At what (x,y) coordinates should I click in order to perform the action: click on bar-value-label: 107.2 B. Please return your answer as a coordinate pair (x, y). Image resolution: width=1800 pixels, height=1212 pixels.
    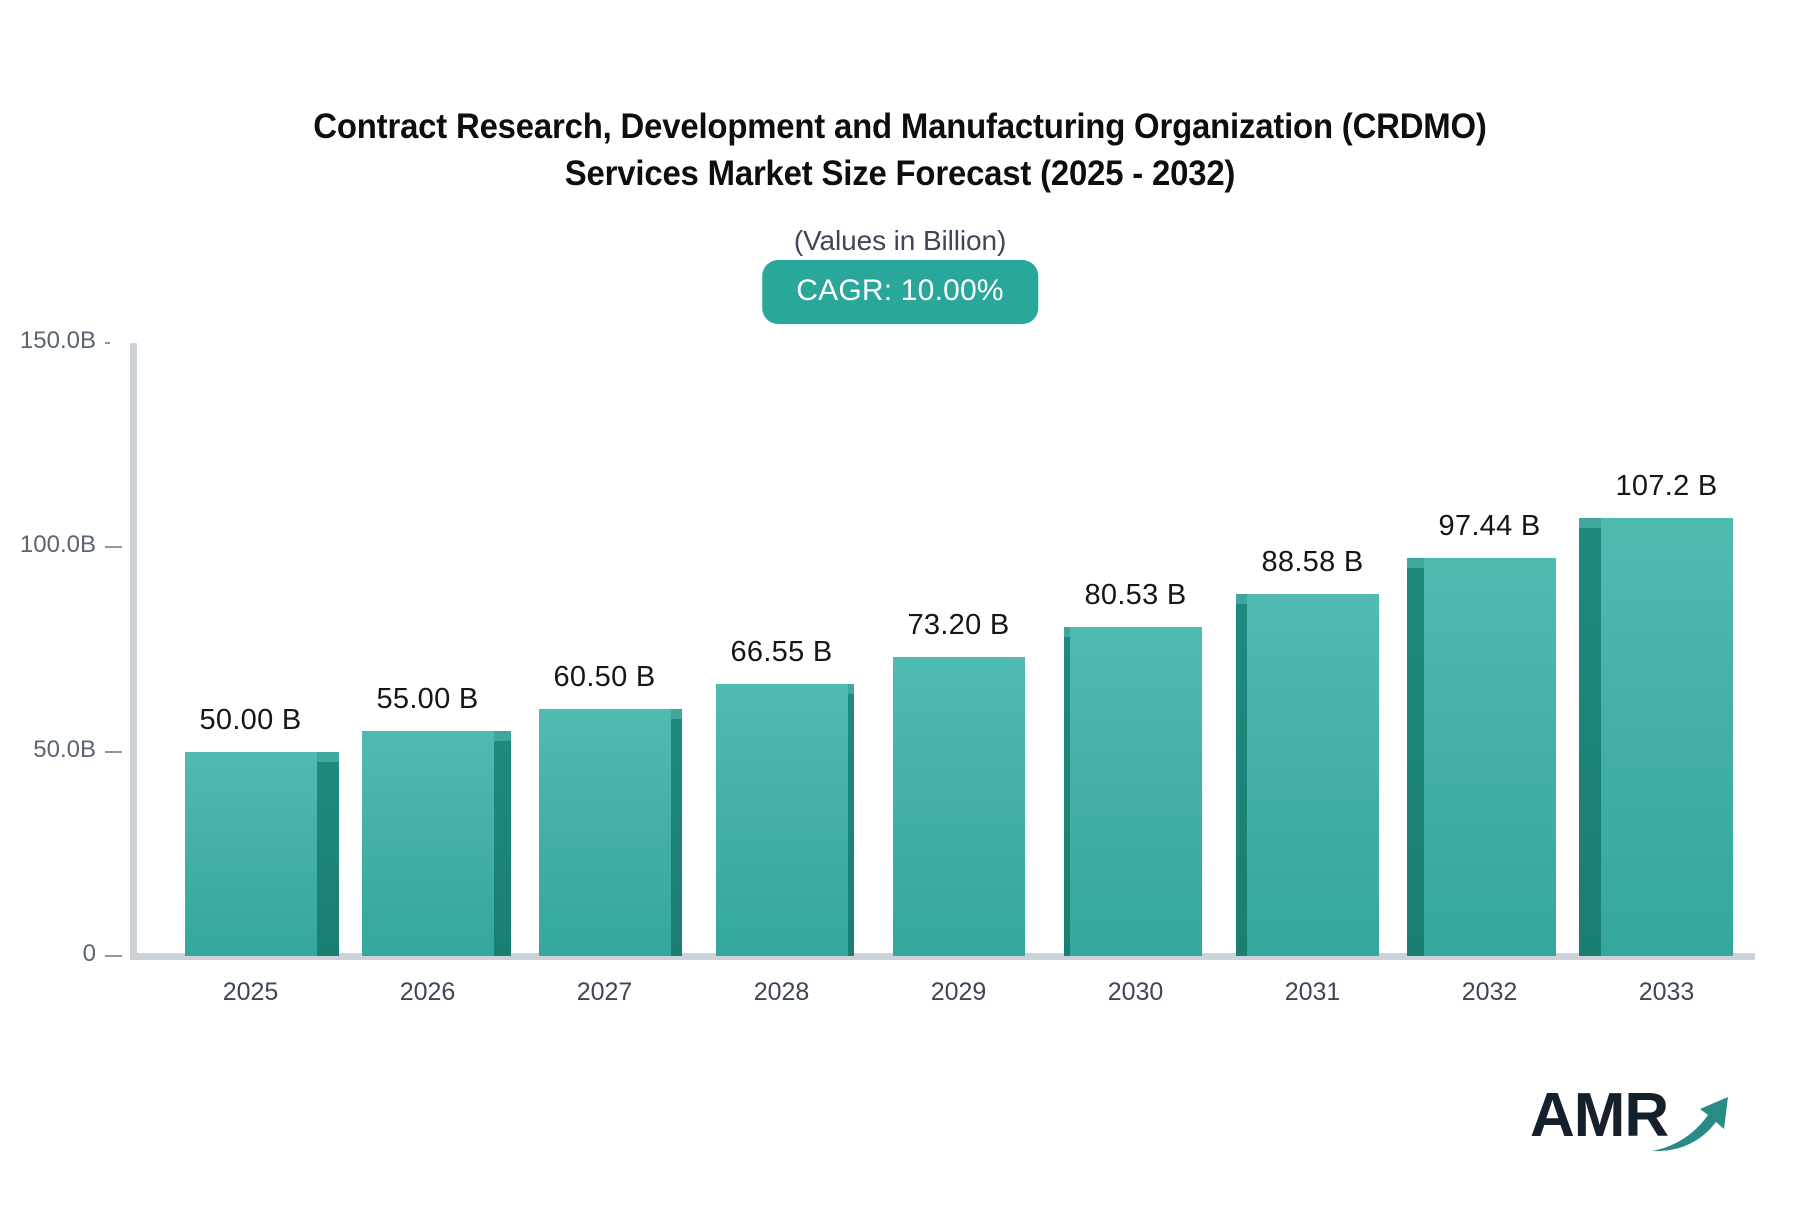
    Looking at the image, I should click on (1666, 485).